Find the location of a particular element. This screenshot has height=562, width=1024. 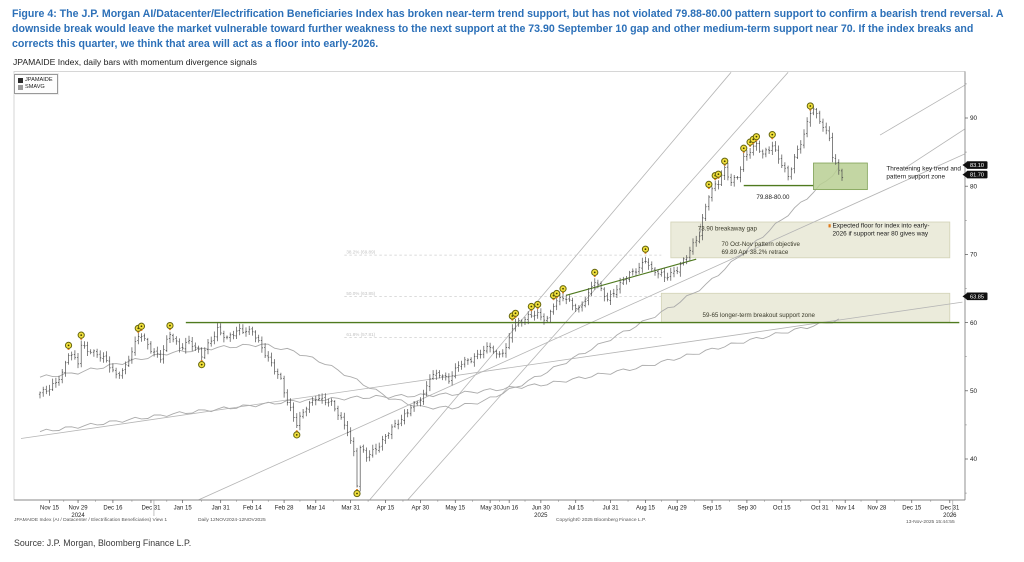

annotation-threatening-note: Threatening key trend and is located at coordinates (923, 168).